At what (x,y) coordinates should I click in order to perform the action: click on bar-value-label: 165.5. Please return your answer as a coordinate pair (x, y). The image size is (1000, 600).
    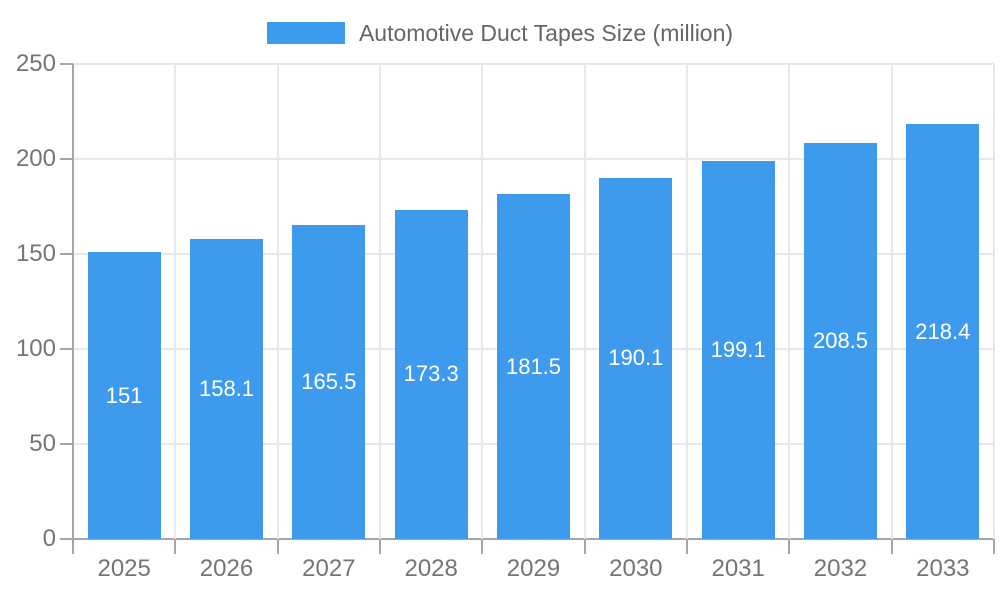
    Looking at the image, I should click on (329, 381).